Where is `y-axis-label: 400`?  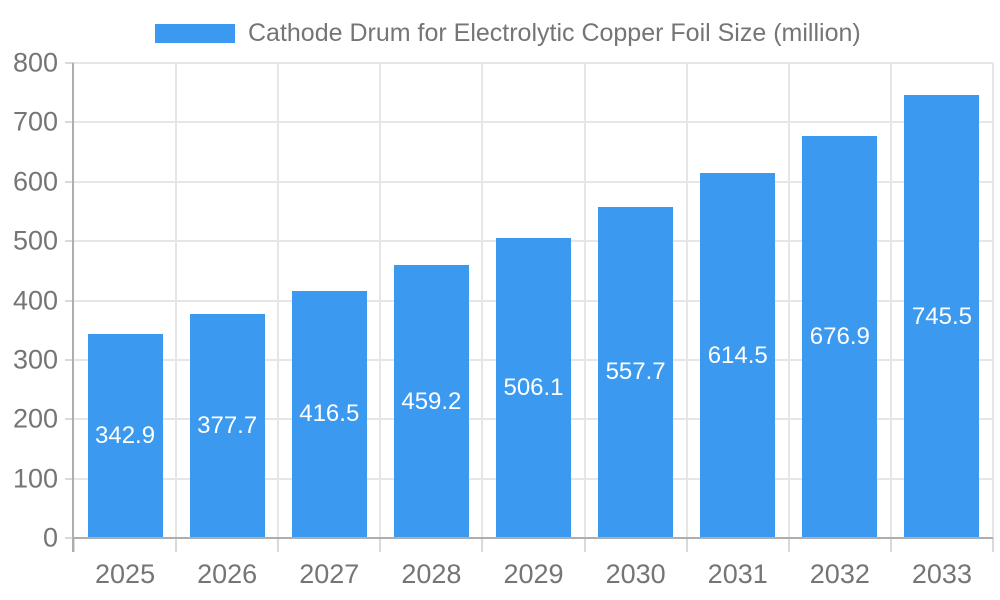
y-axis-label: 400 is located at coordinates (35, 300).